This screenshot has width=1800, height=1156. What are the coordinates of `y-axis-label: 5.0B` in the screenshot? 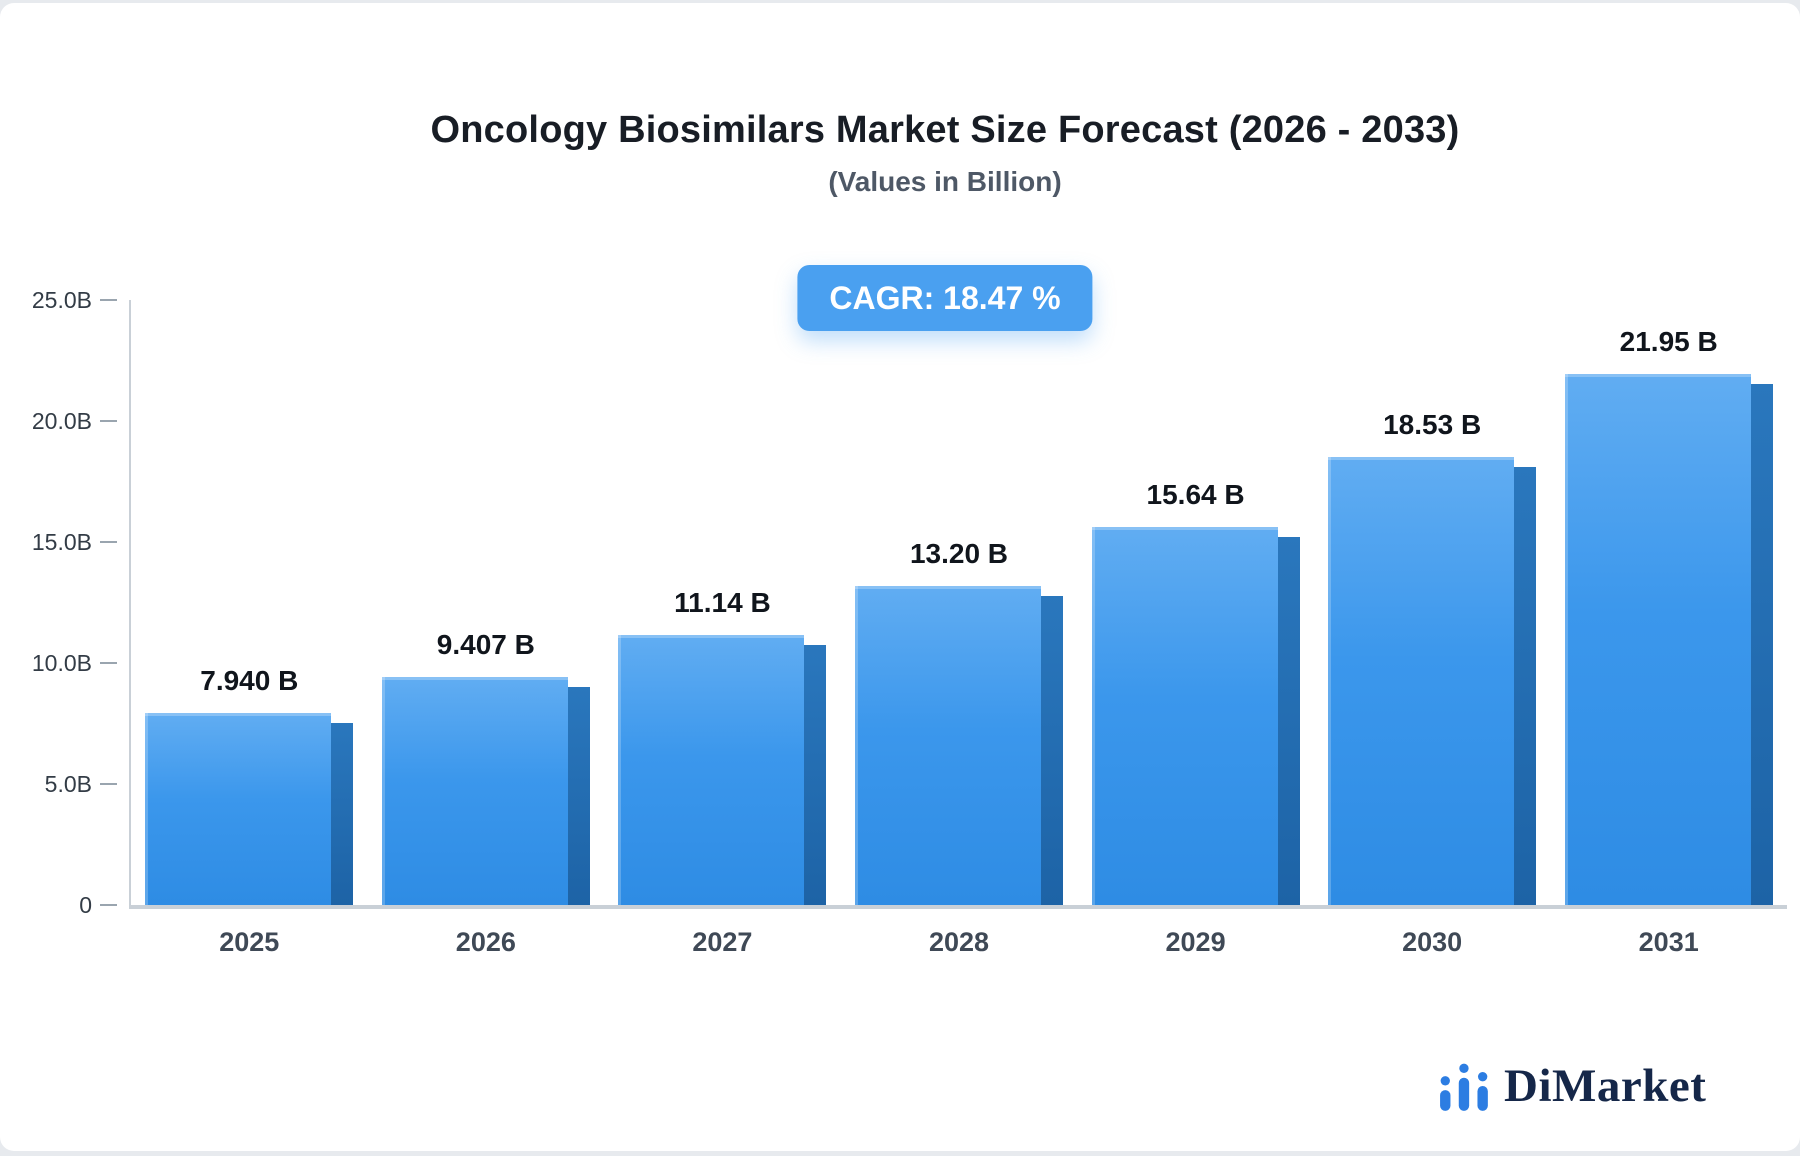 It's located at (68, 784).